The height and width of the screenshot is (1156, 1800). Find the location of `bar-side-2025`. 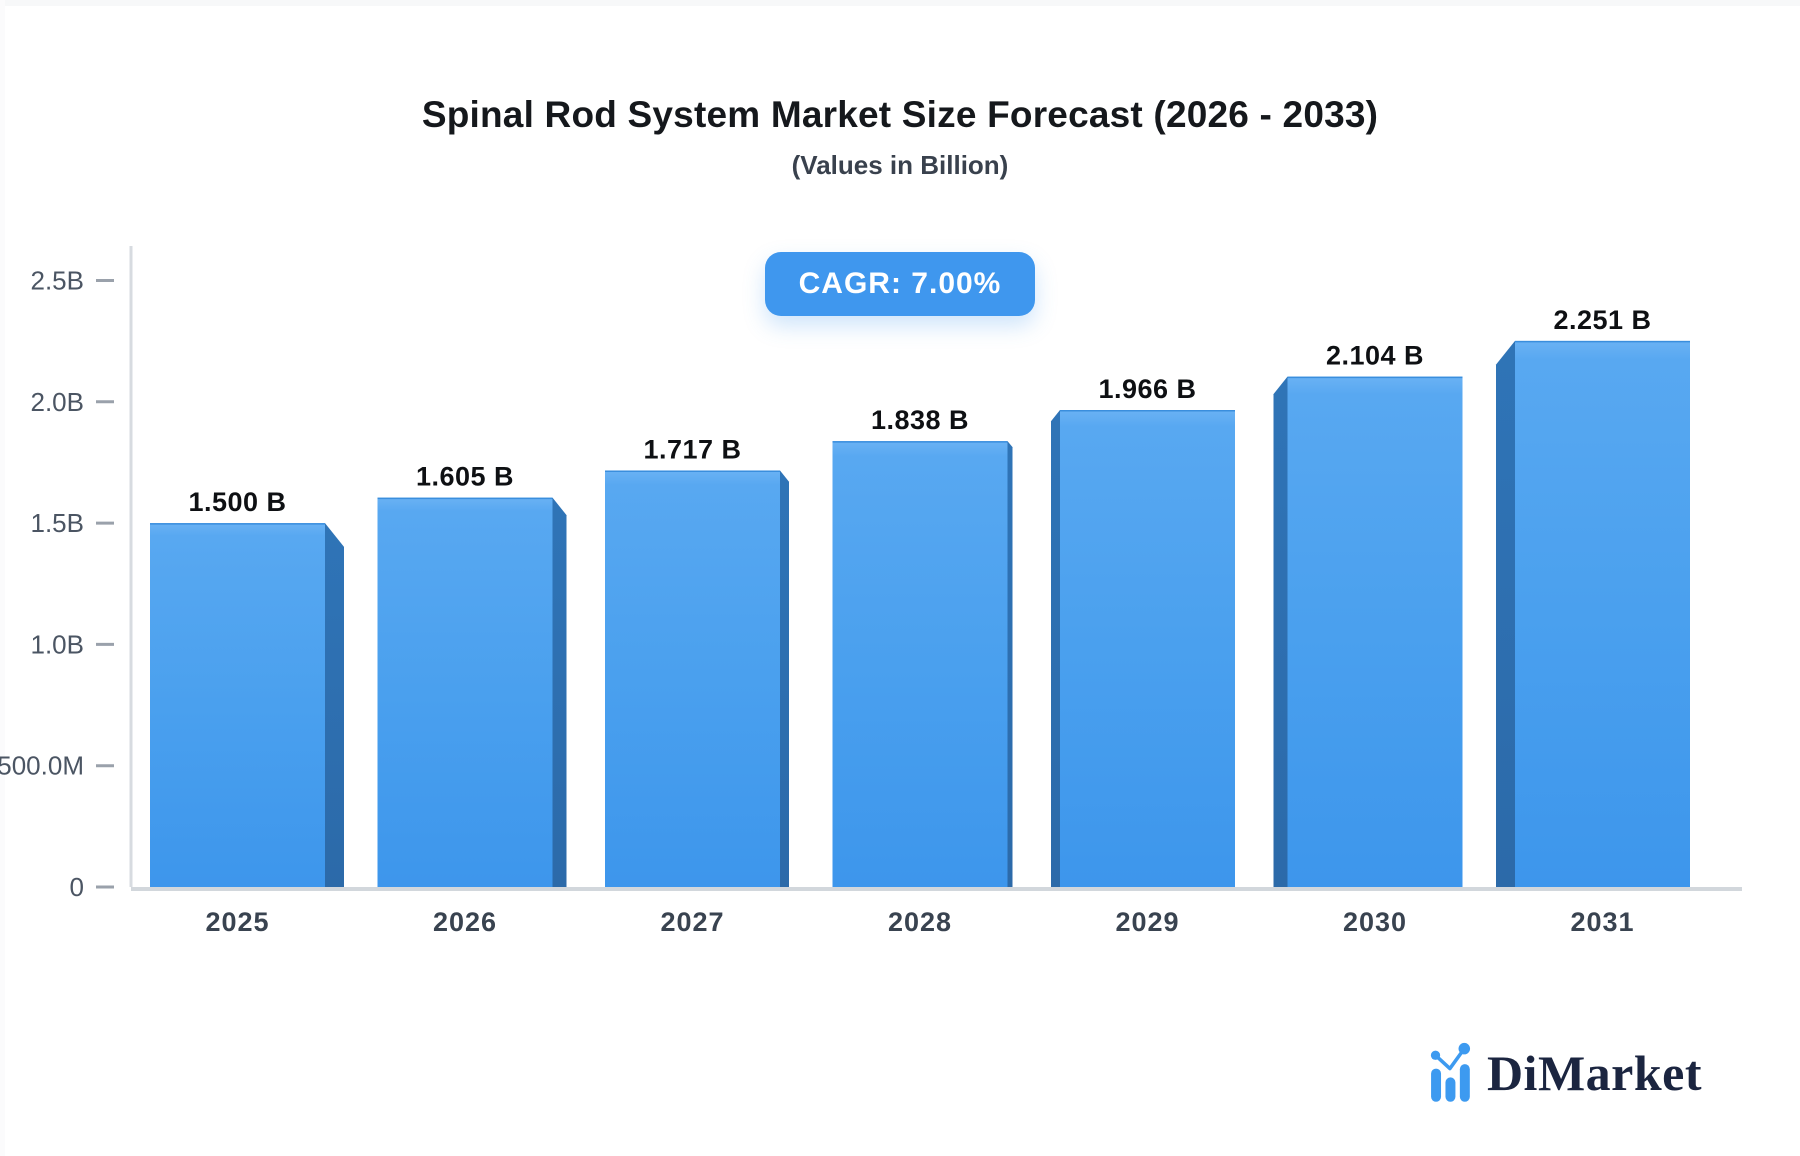

bar-side-2025 is located at coordinates (334, 705).